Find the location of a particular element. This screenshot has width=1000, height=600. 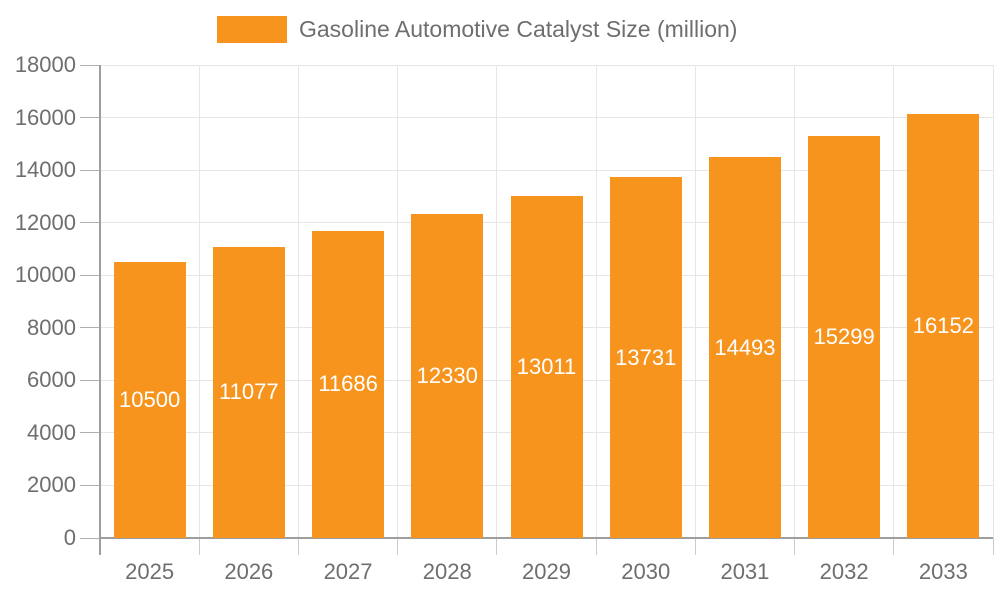

x-axis-label: 2030 is located at coordinates (646, 571).